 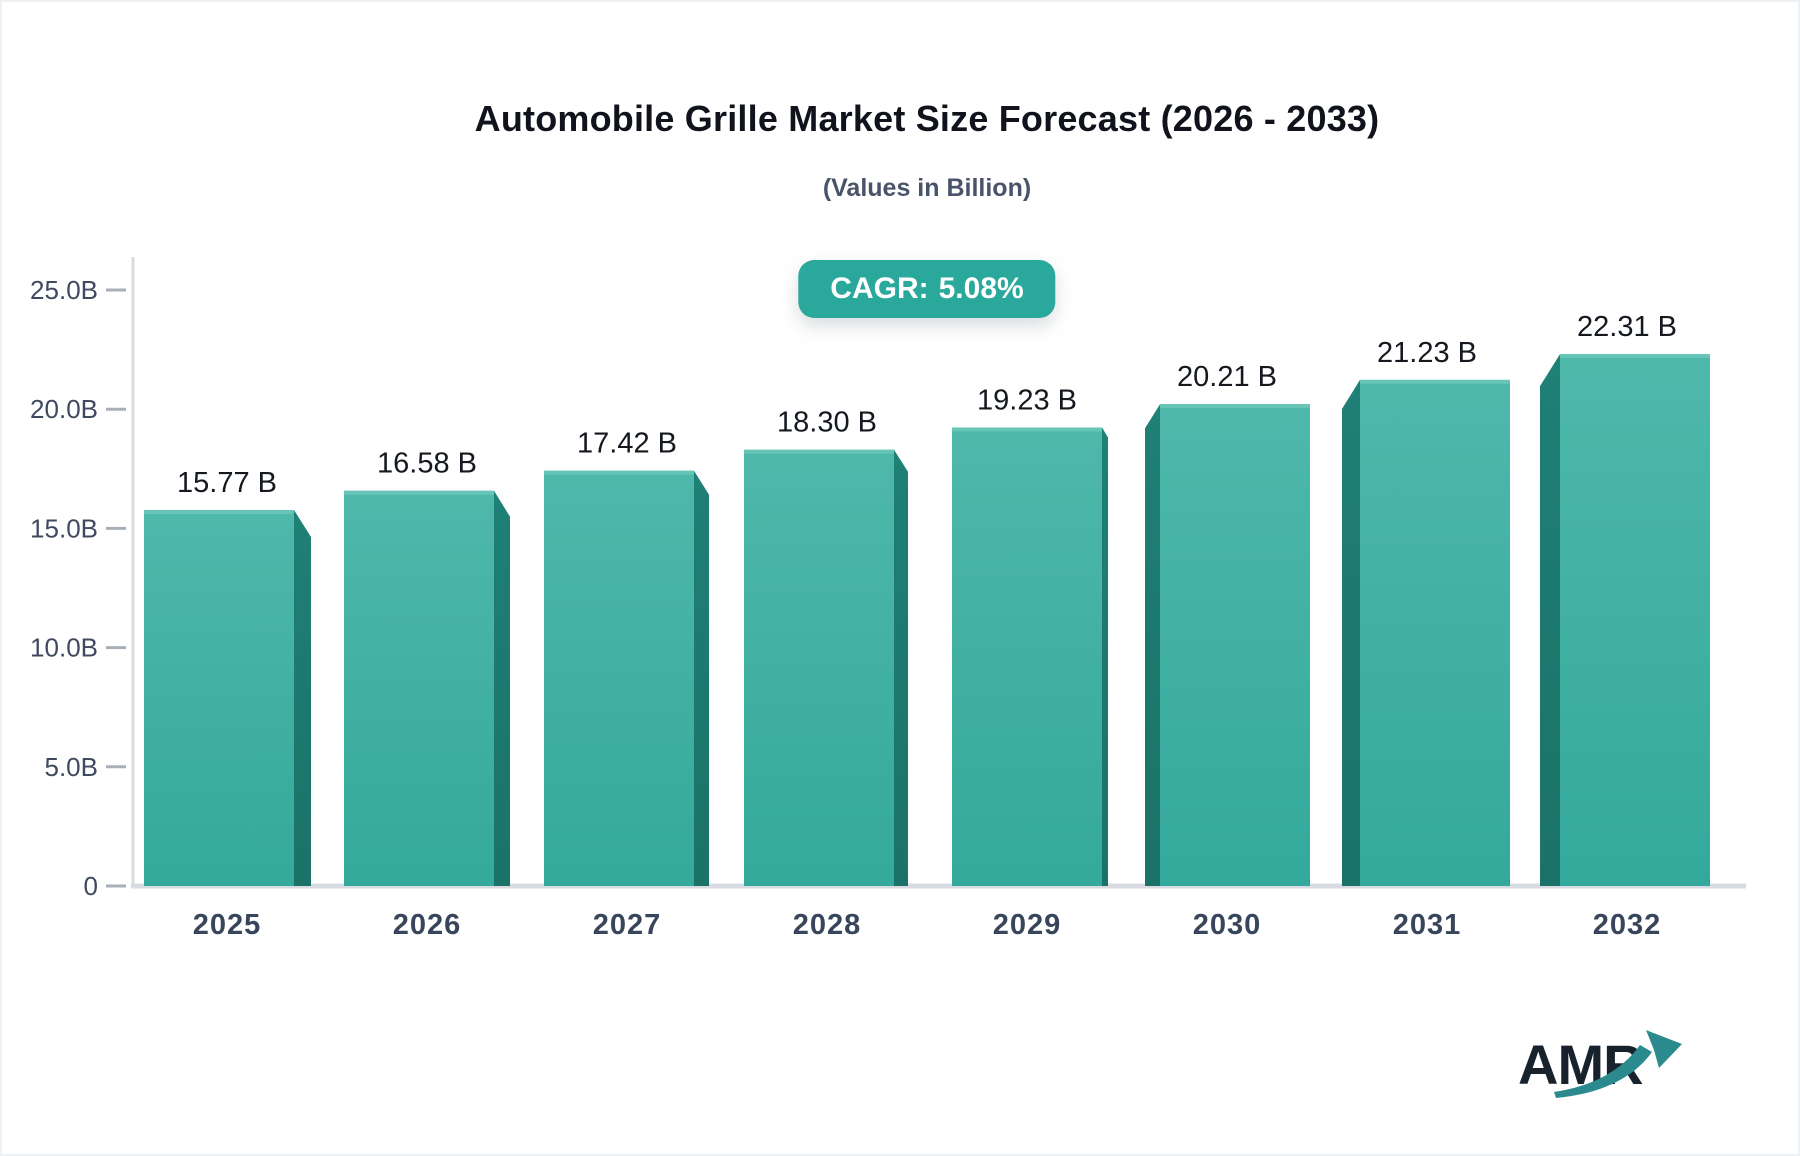 I want to click on bar-side-2025, so click(x=302, y=698).